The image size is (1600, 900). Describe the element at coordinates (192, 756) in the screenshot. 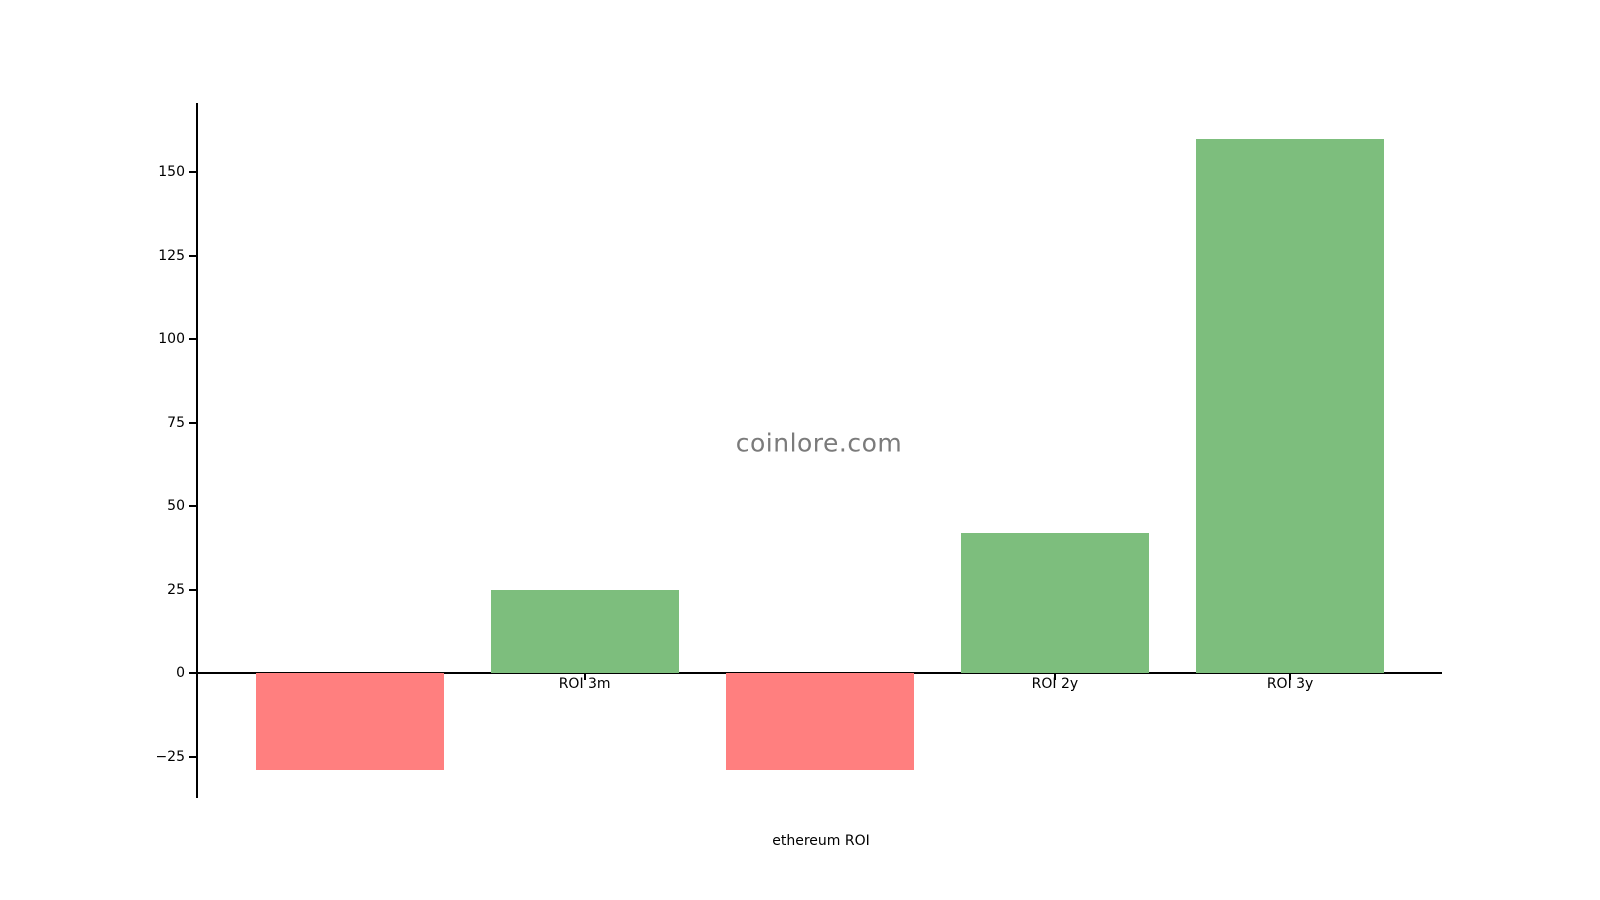

I see `y-tick--25` at that location.